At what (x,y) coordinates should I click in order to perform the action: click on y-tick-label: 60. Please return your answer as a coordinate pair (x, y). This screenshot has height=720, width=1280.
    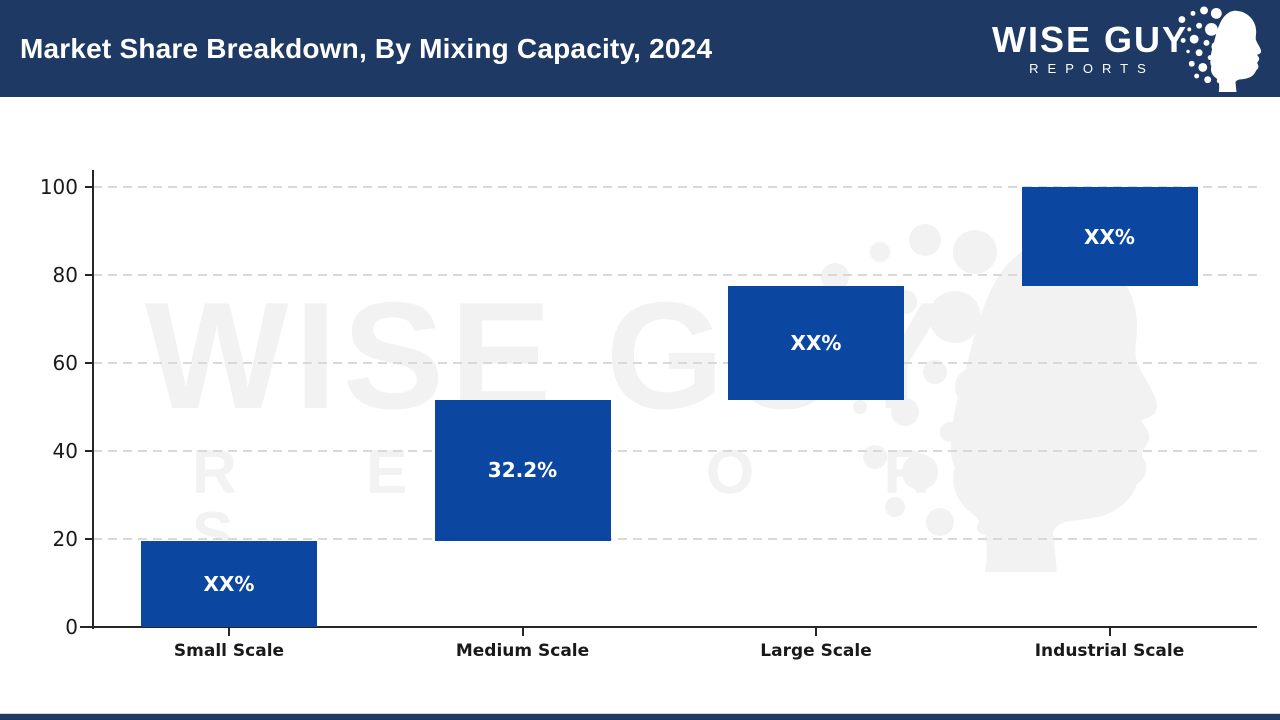
    Looking at the image, I should click on (65, 363).